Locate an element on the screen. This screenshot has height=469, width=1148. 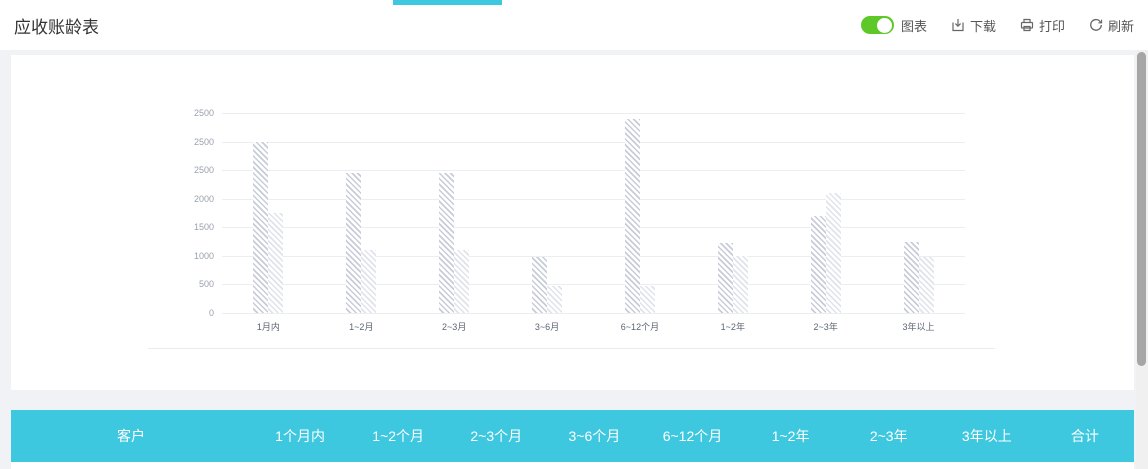
x-axis-category-label: 1~2月 is located at coordinates (361, 327).